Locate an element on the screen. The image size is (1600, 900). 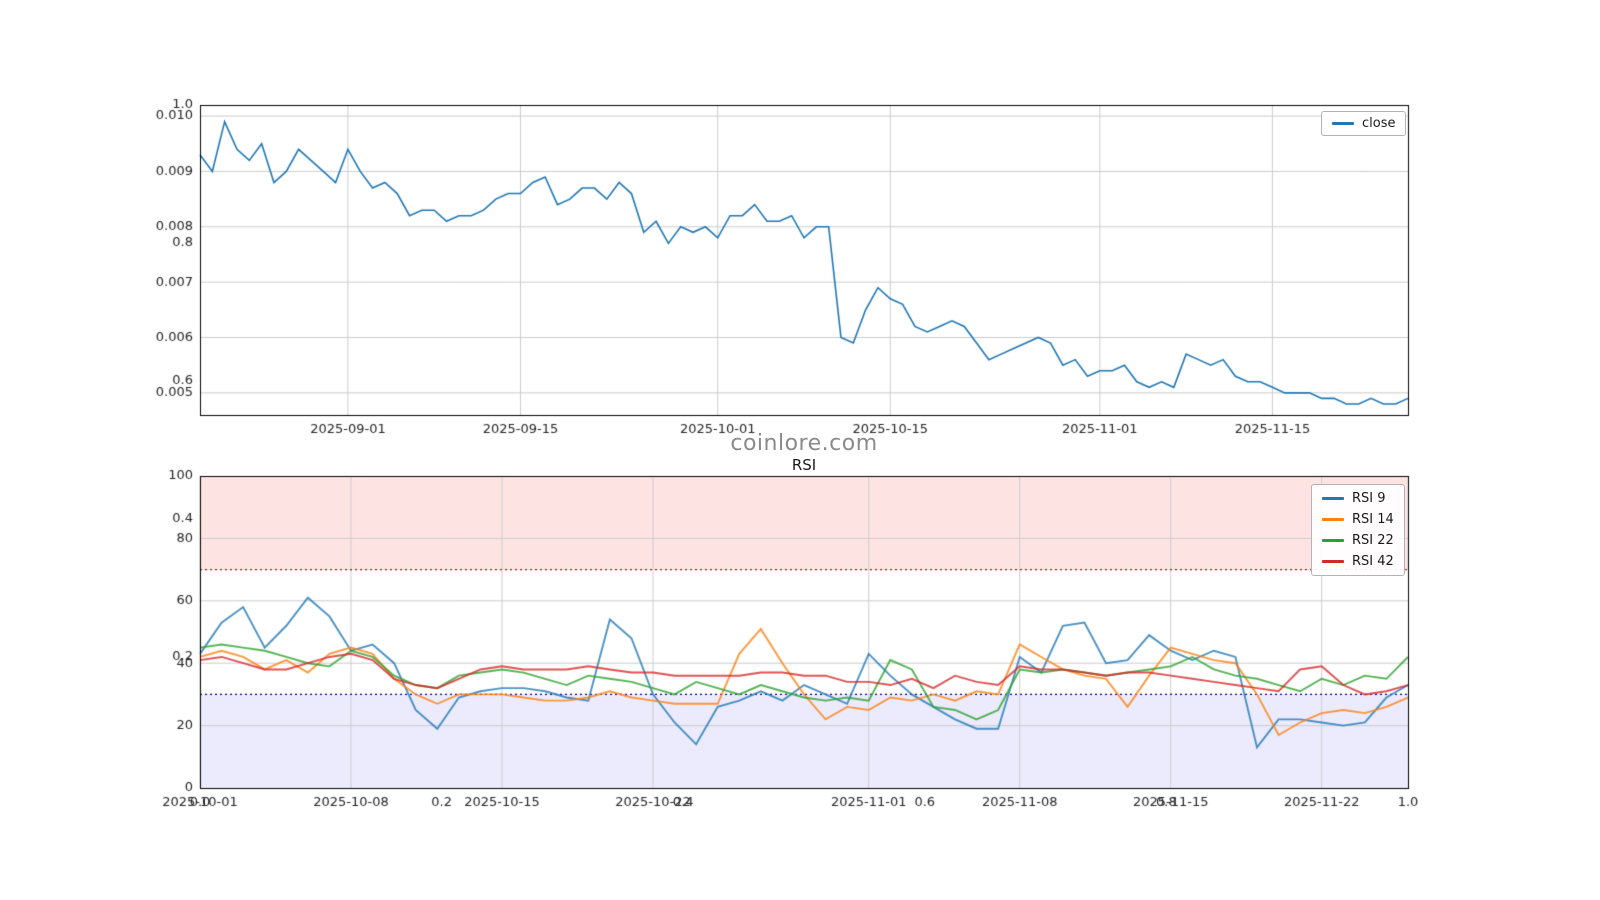
price-legend: close is located at coordinates (1364, 123).